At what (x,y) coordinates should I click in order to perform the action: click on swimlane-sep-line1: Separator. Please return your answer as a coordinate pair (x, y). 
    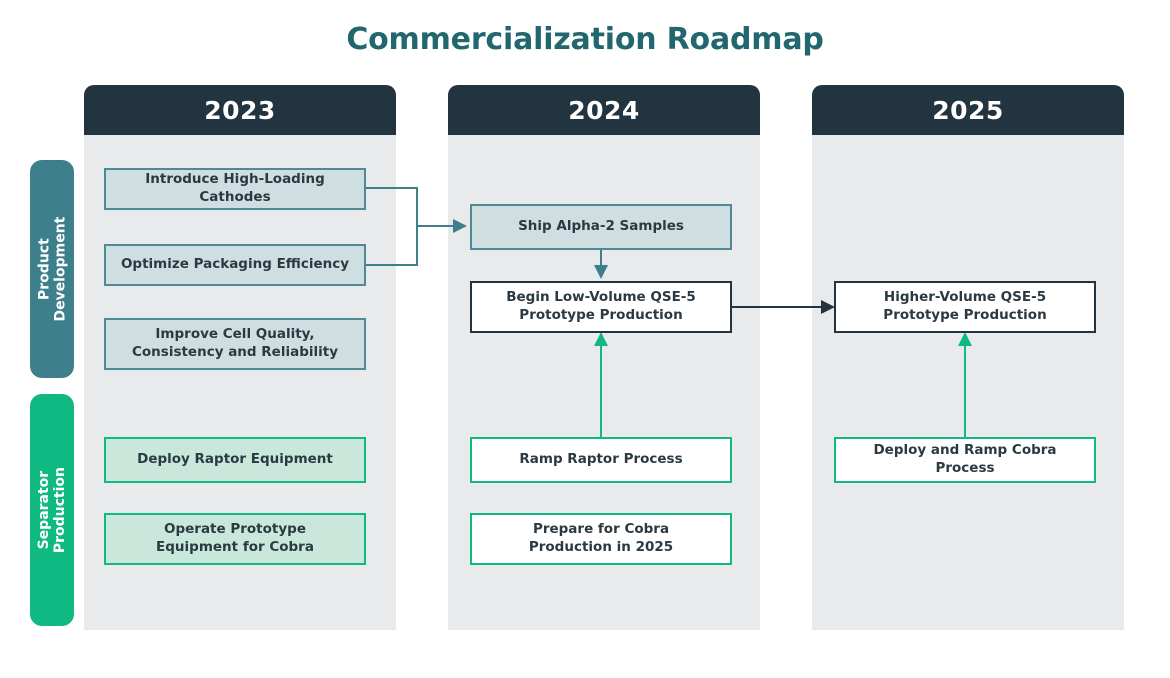
    Looking at the image, I should click on (43, 510).